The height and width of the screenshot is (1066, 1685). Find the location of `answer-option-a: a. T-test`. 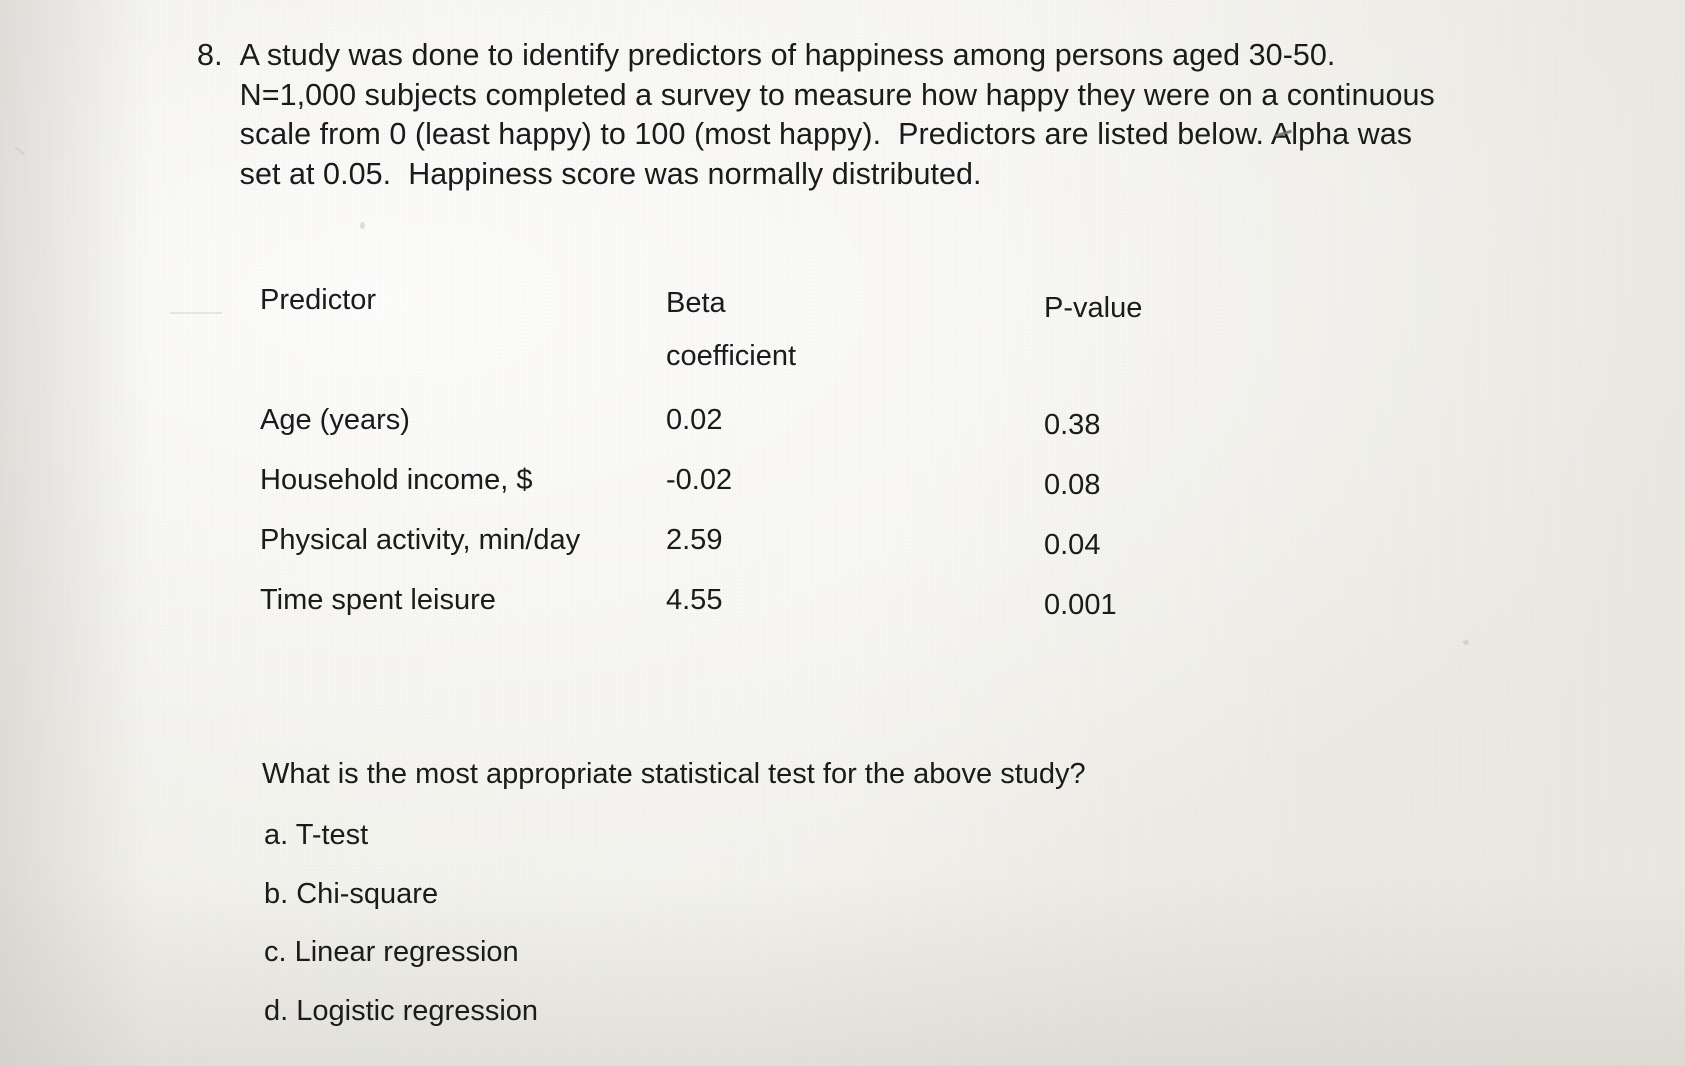

answer-option-a: a. T-test is located at coordinates (316, 835).